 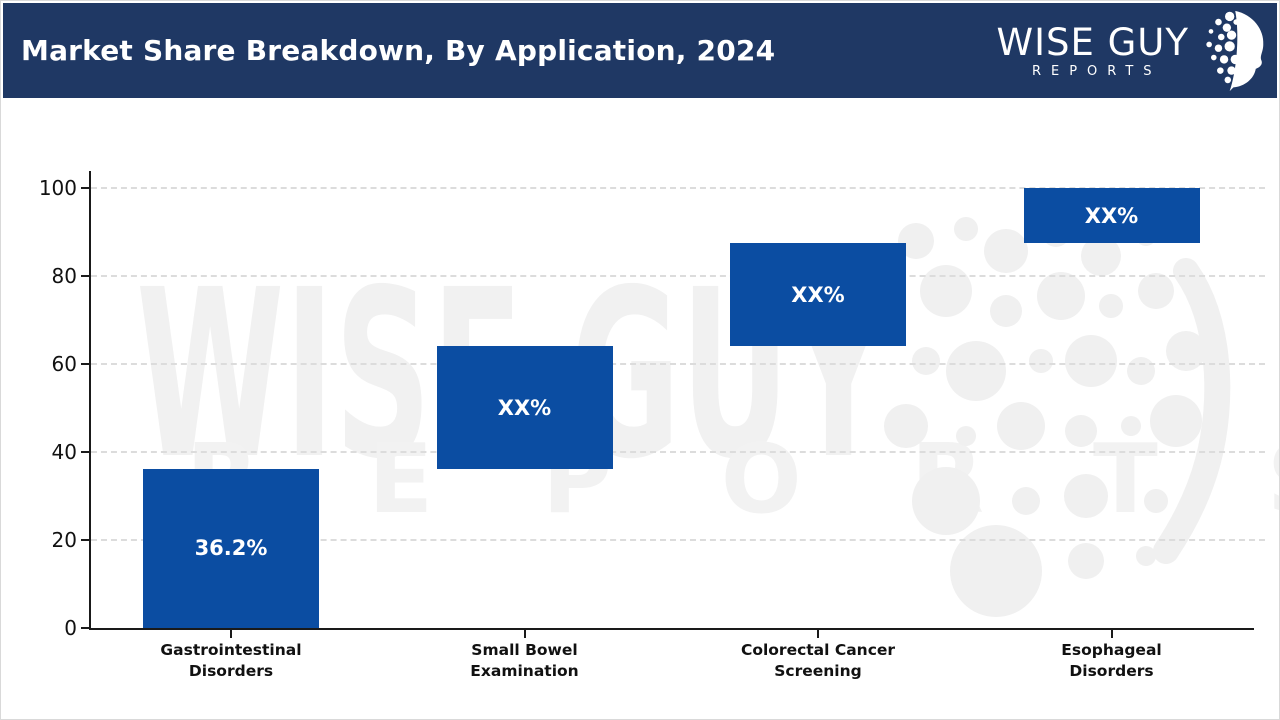 I want to click on bar-segment: 36.2%, so click(x=231, y=548).